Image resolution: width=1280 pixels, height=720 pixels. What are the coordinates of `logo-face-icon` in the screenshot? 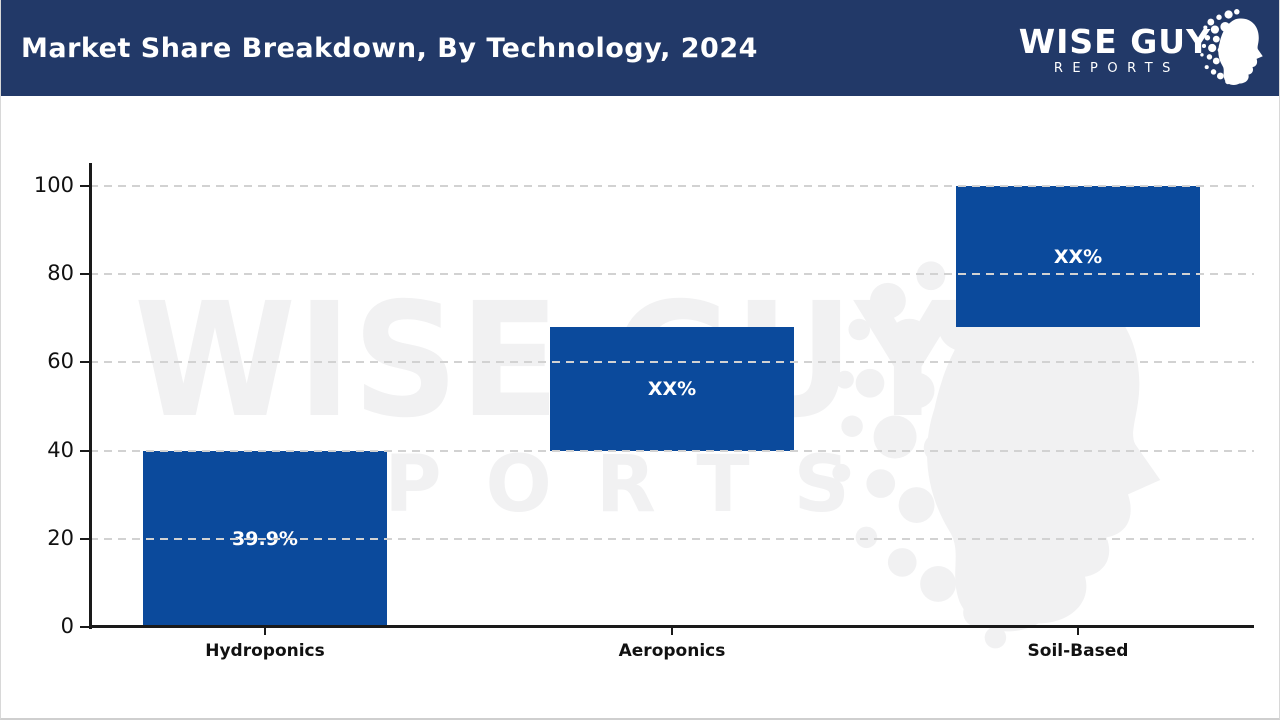 It's located at (1231, 47).